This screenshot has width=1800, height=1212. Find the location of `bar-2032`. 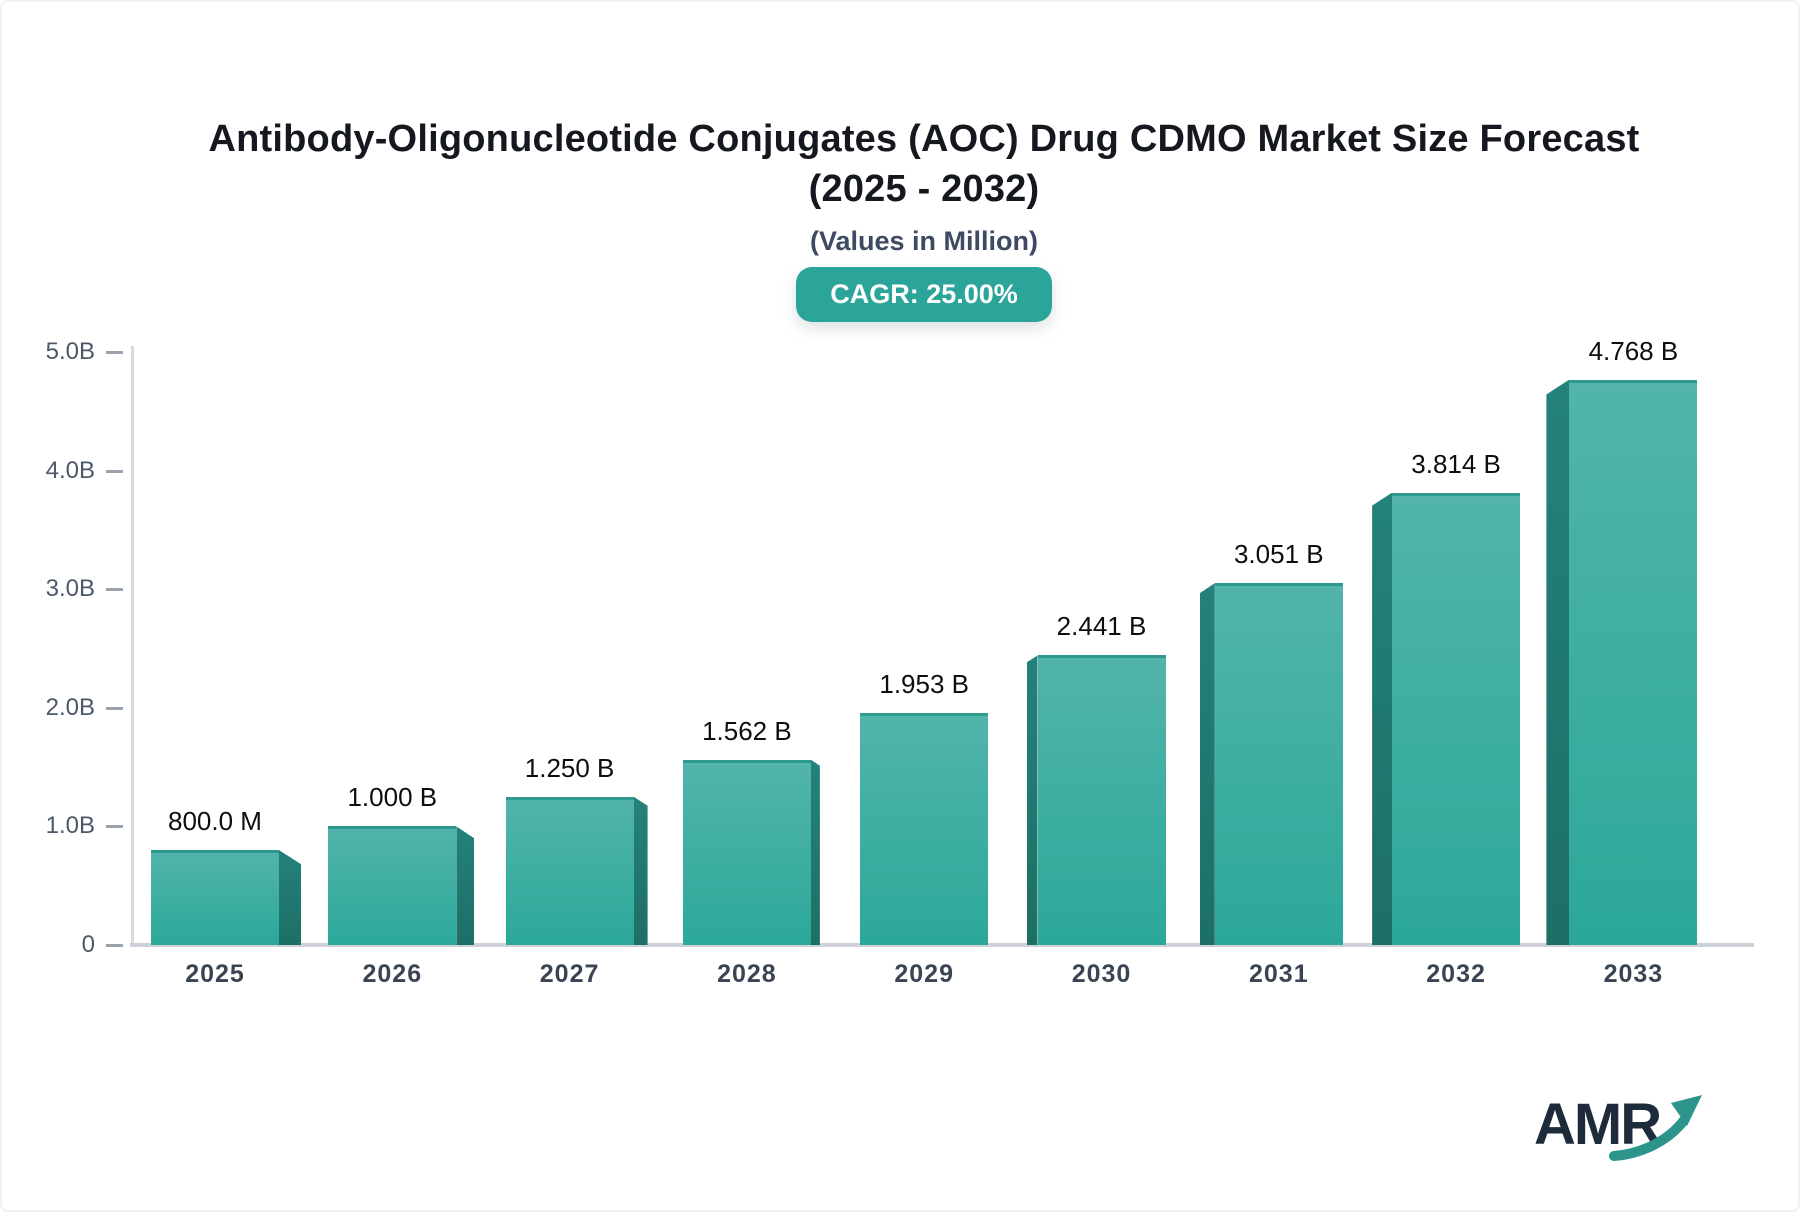

bar-2032 is located at coordinates (1456, 718).